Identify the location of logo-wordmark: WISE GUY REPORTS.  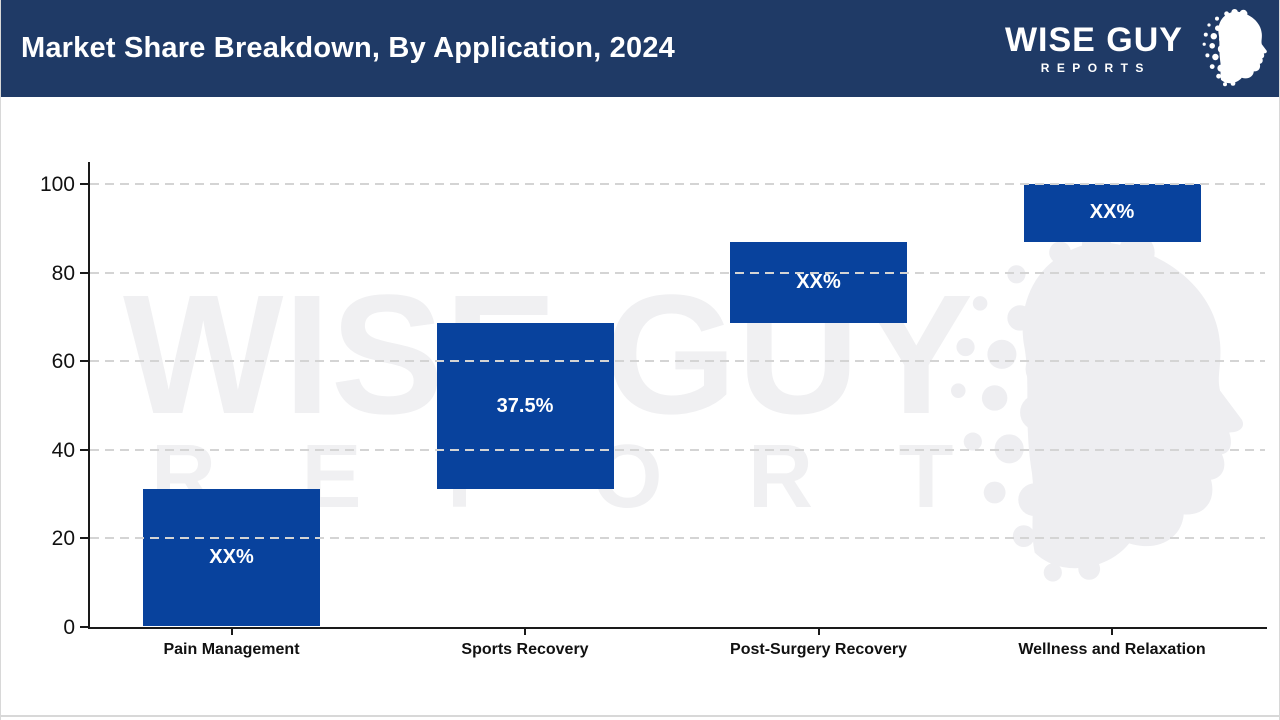
(1094, 48).